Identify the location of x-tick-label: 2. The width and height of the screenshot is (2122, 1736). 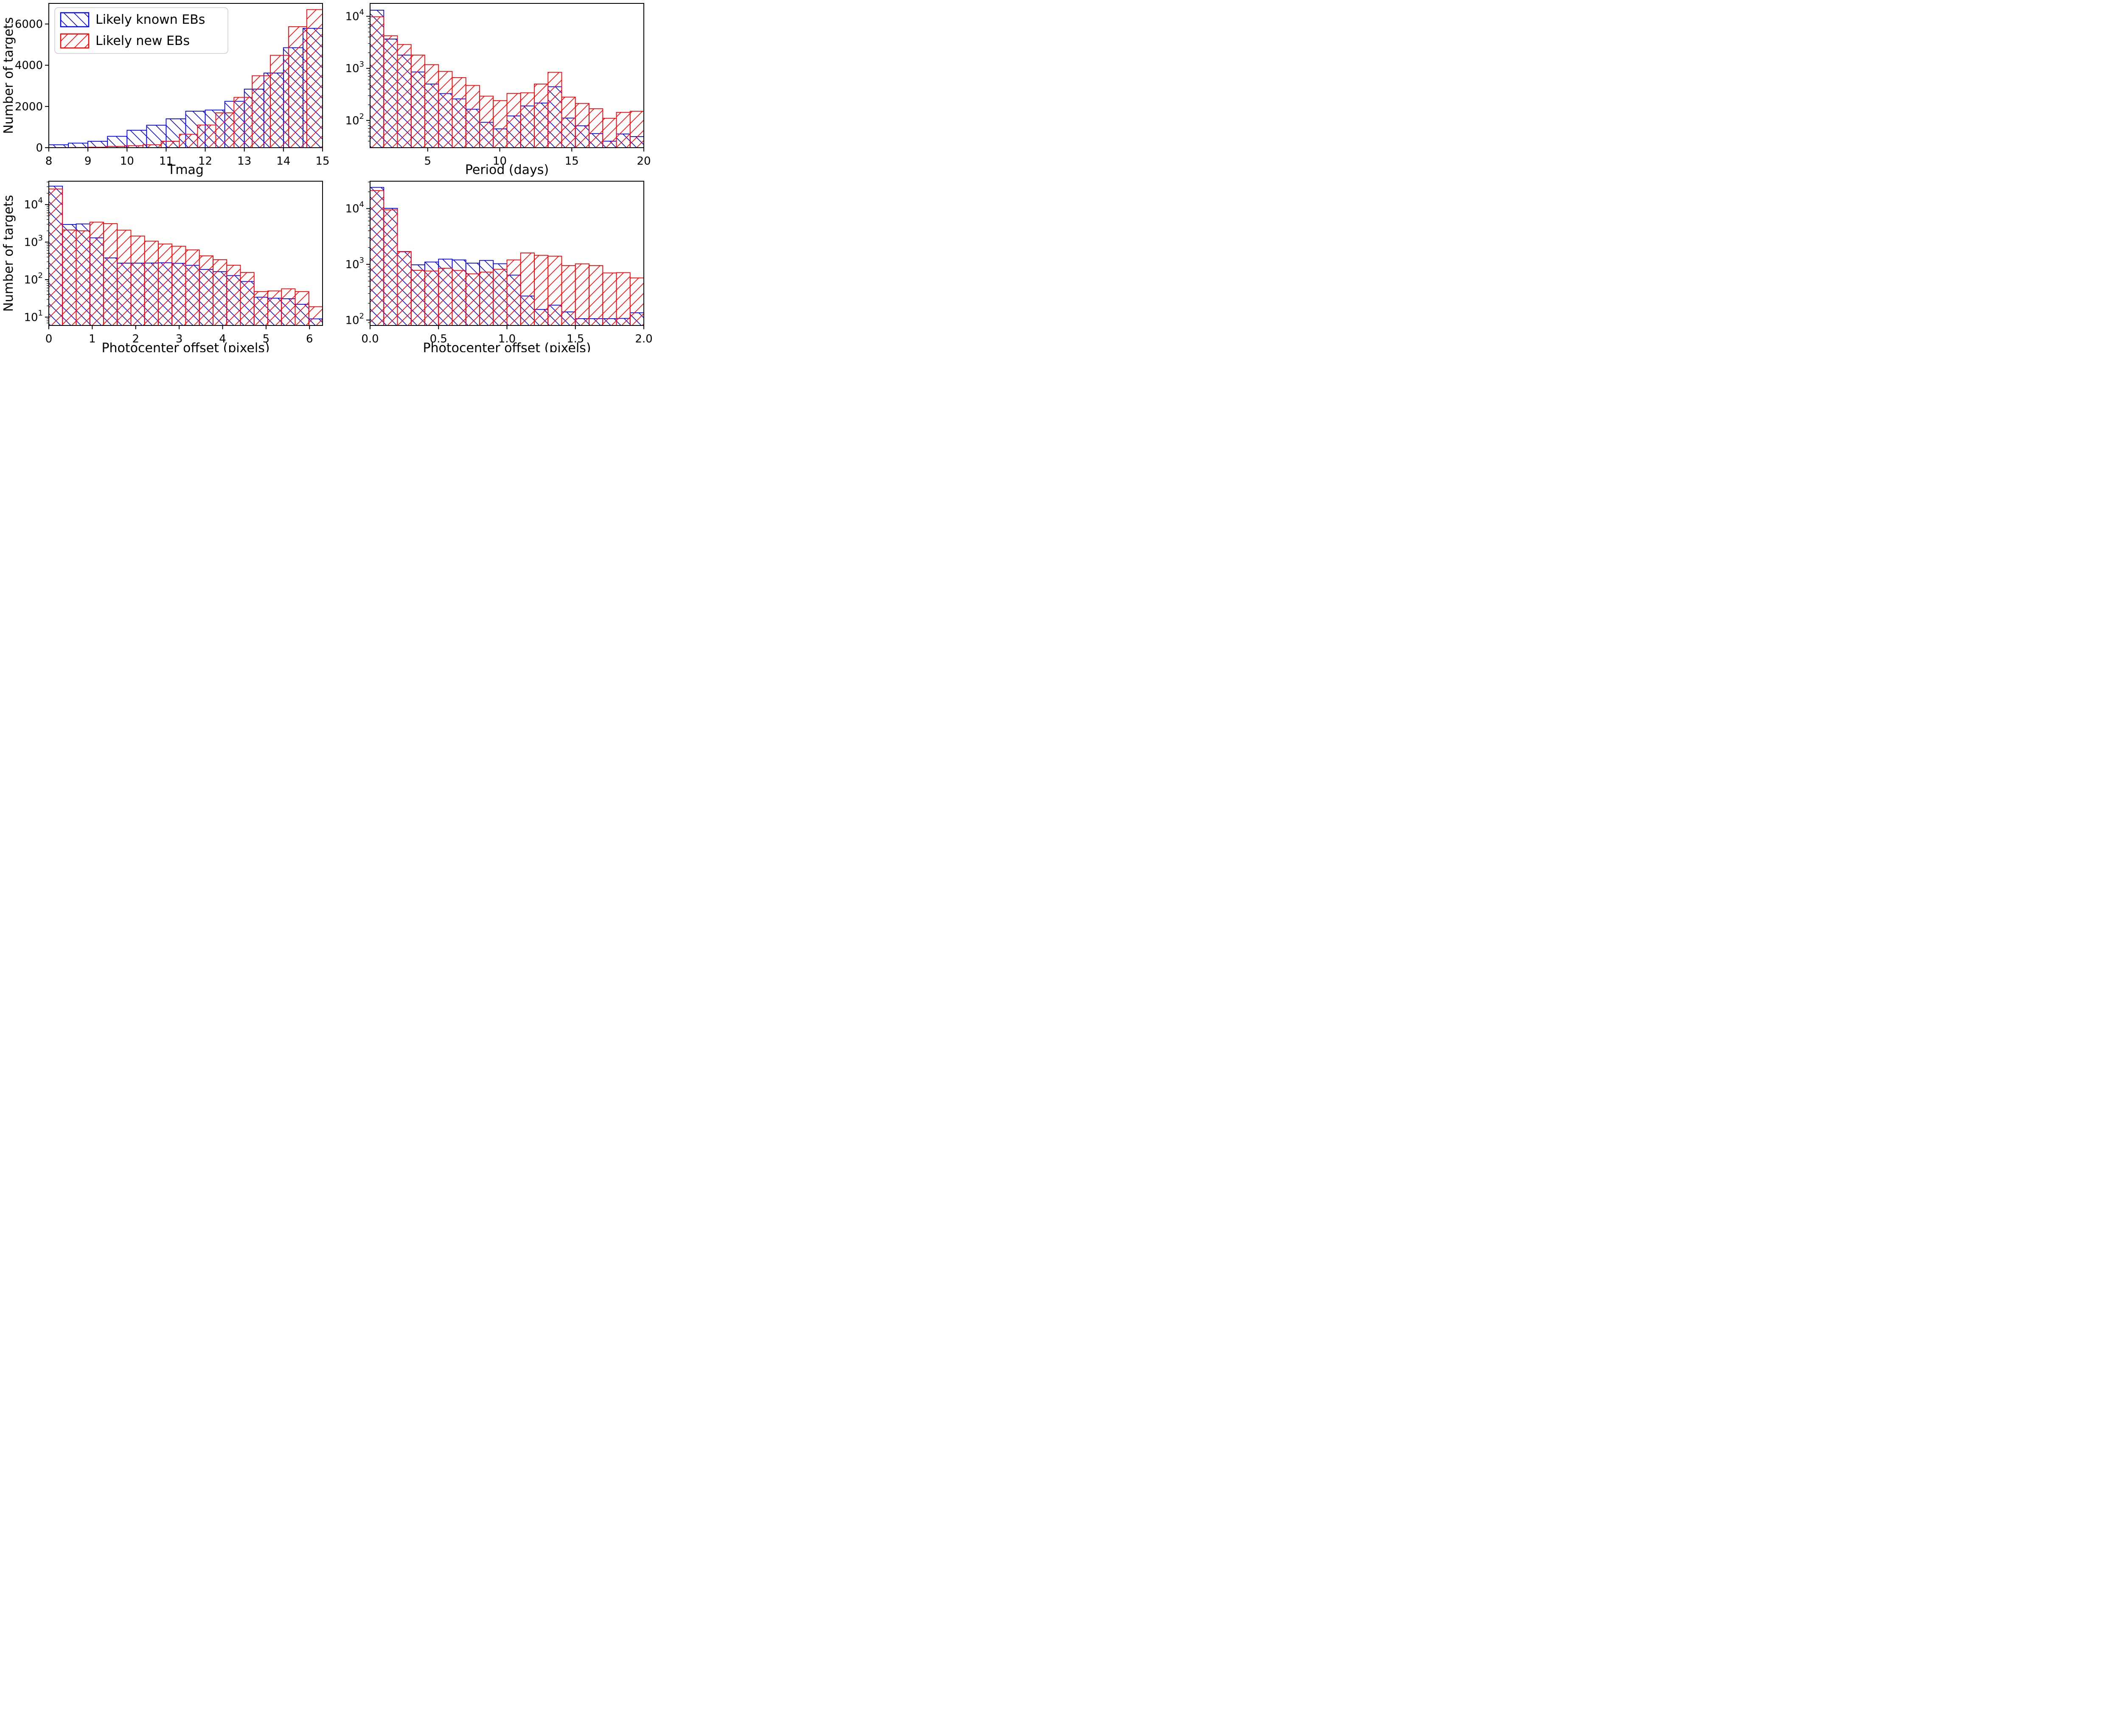
(135, 339).